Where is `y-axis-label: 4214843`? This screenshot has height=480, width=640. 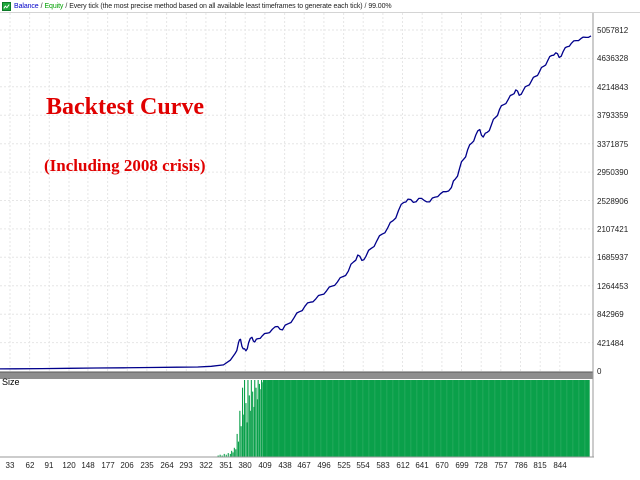 y-axis-label: 4214843 is located at coordinates (613, 87).